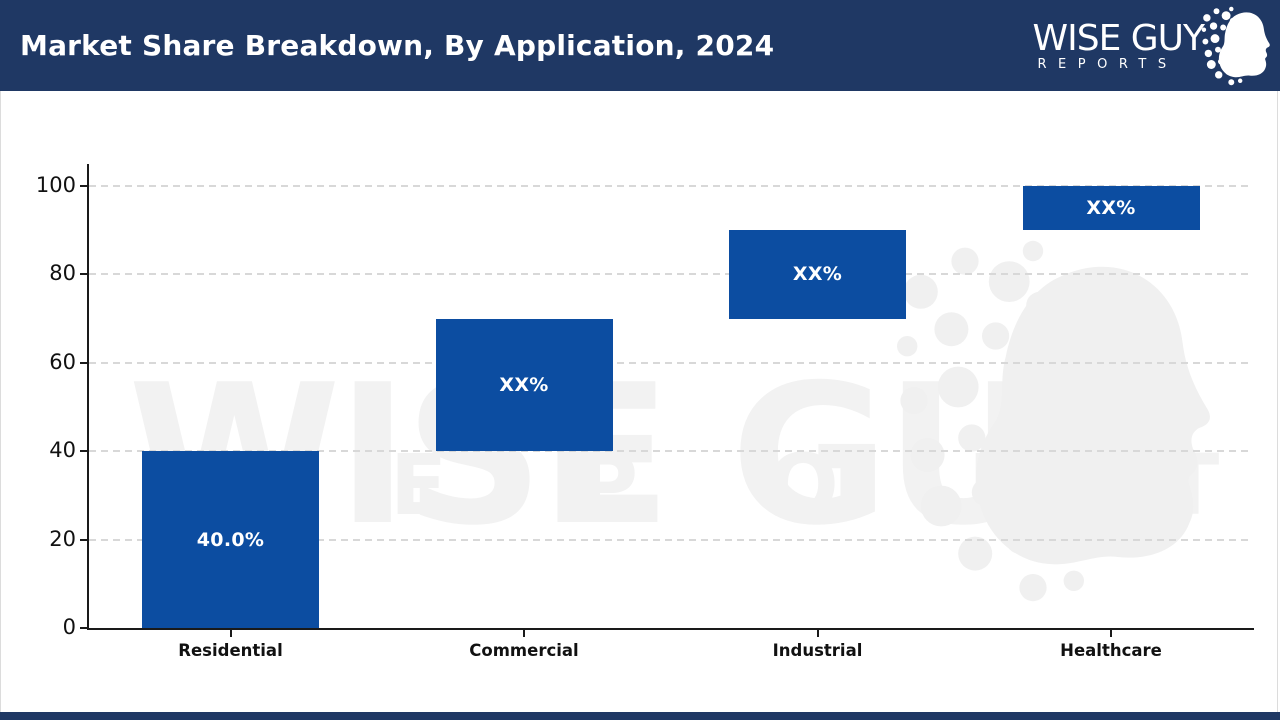  Describe the element at coordinates (1235, 45) in the screenshot. I see `logo-face-icon` at that location.